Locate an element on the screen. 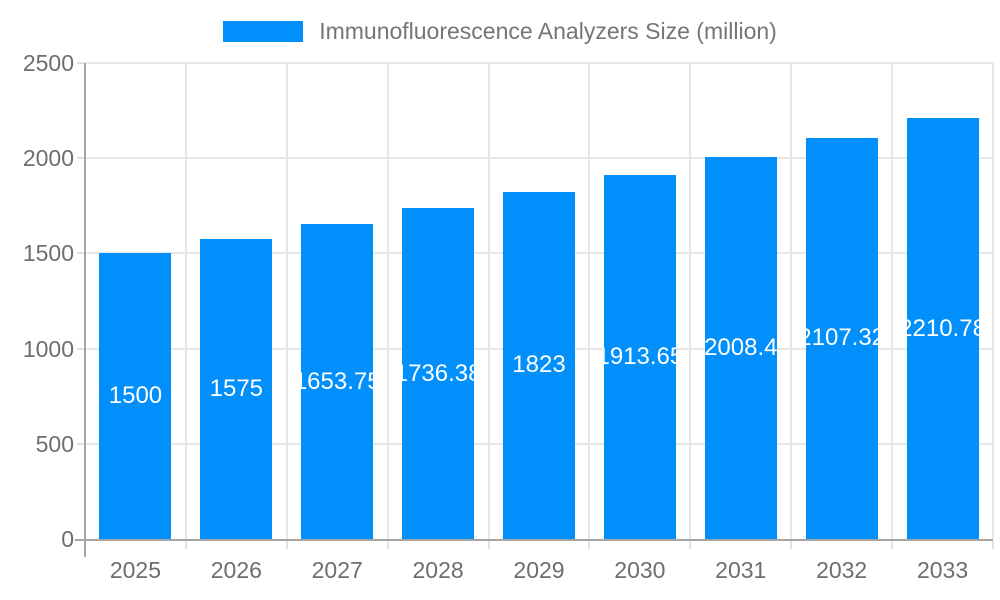 The width and height of the screenshot is (1000, 600). bar: 1913.65 is located at coordinates (639, 356).